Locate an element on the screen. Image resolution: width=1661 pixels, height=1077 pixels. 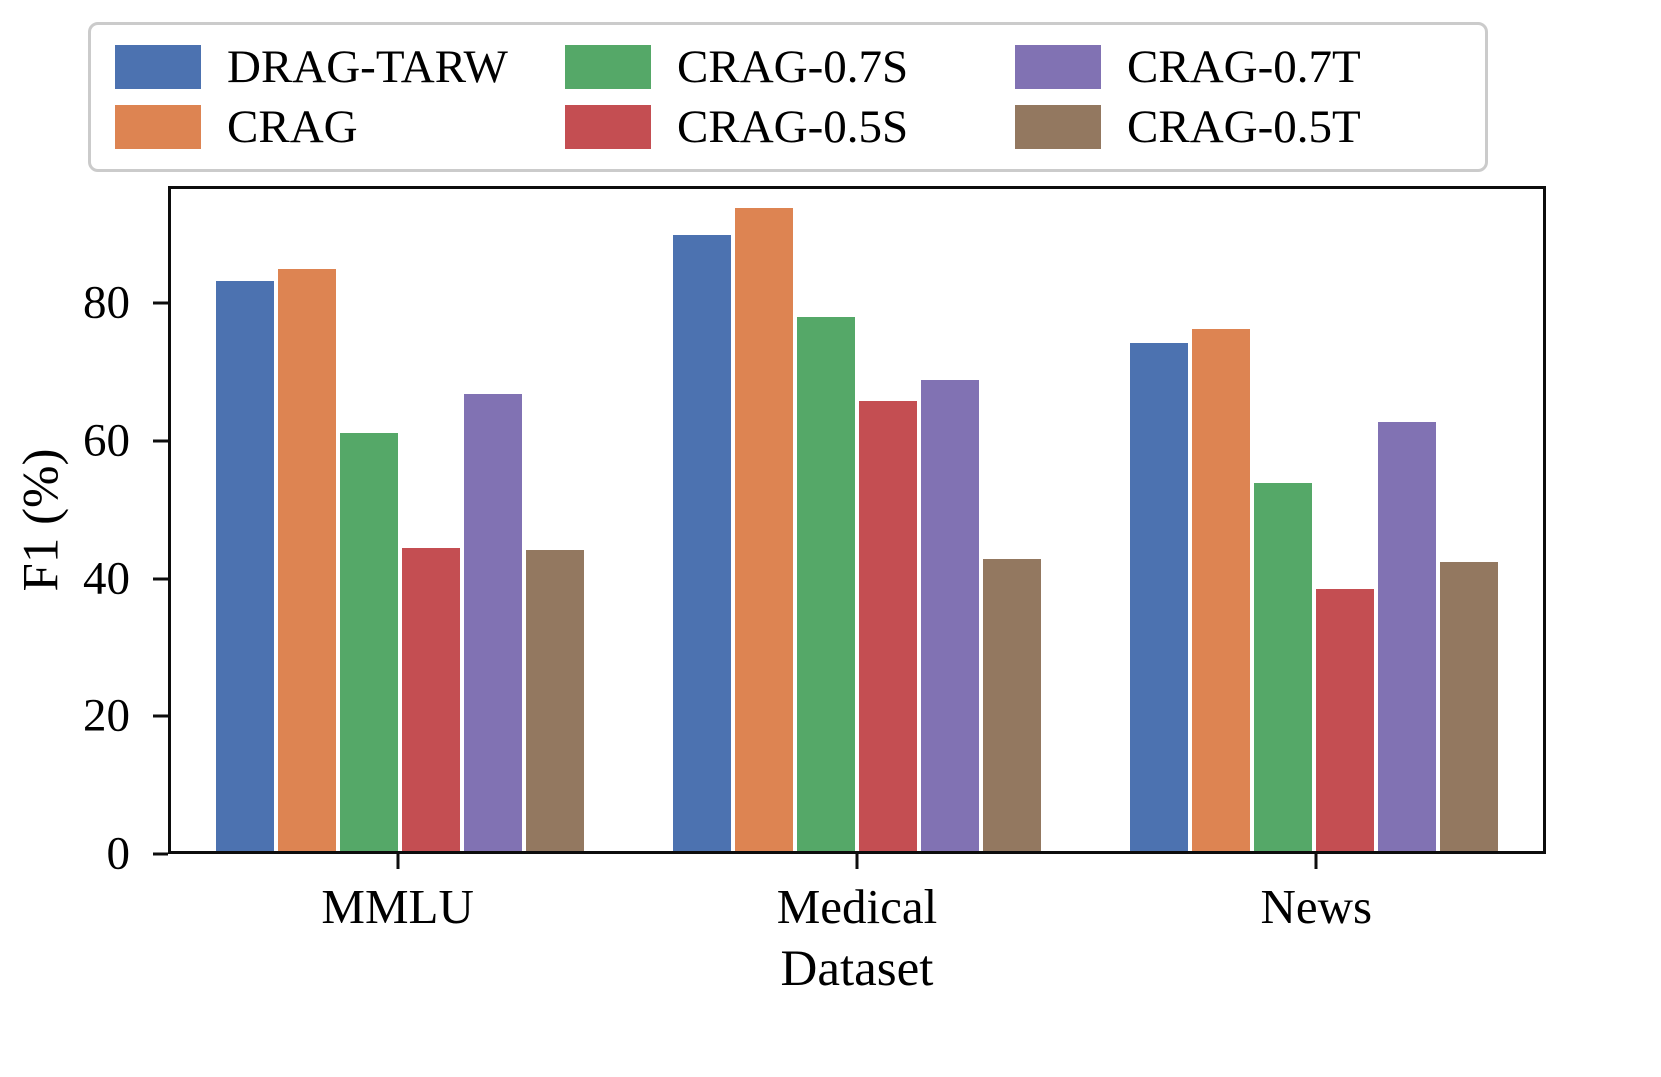
x-tick-label-medical: Medical is located at coordinates (857, 906).